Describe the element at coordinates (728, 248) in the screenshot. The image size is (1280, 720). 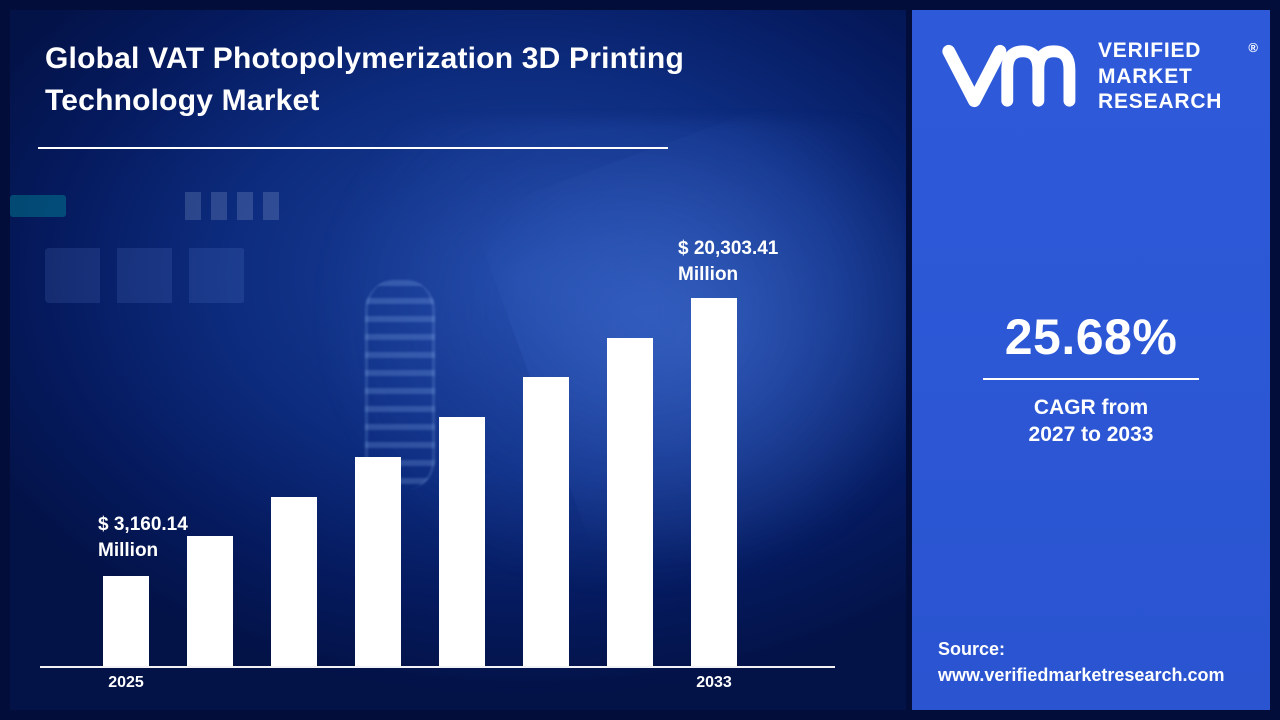
I see `end-value: $ 20,303.41` at that location.